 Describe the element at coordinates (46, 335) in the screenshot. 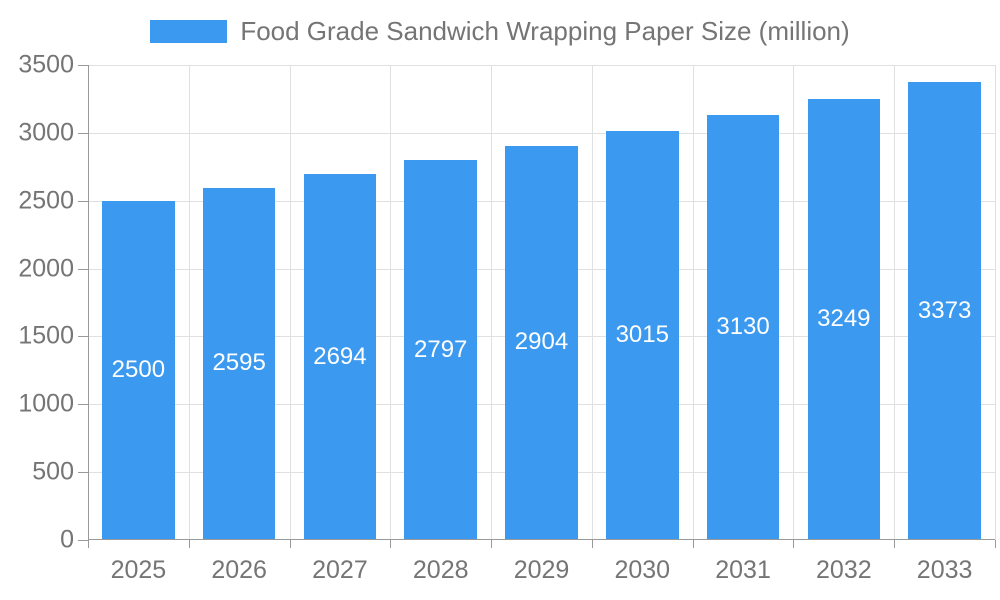

I see `y-tick-label: 1500` at that location.